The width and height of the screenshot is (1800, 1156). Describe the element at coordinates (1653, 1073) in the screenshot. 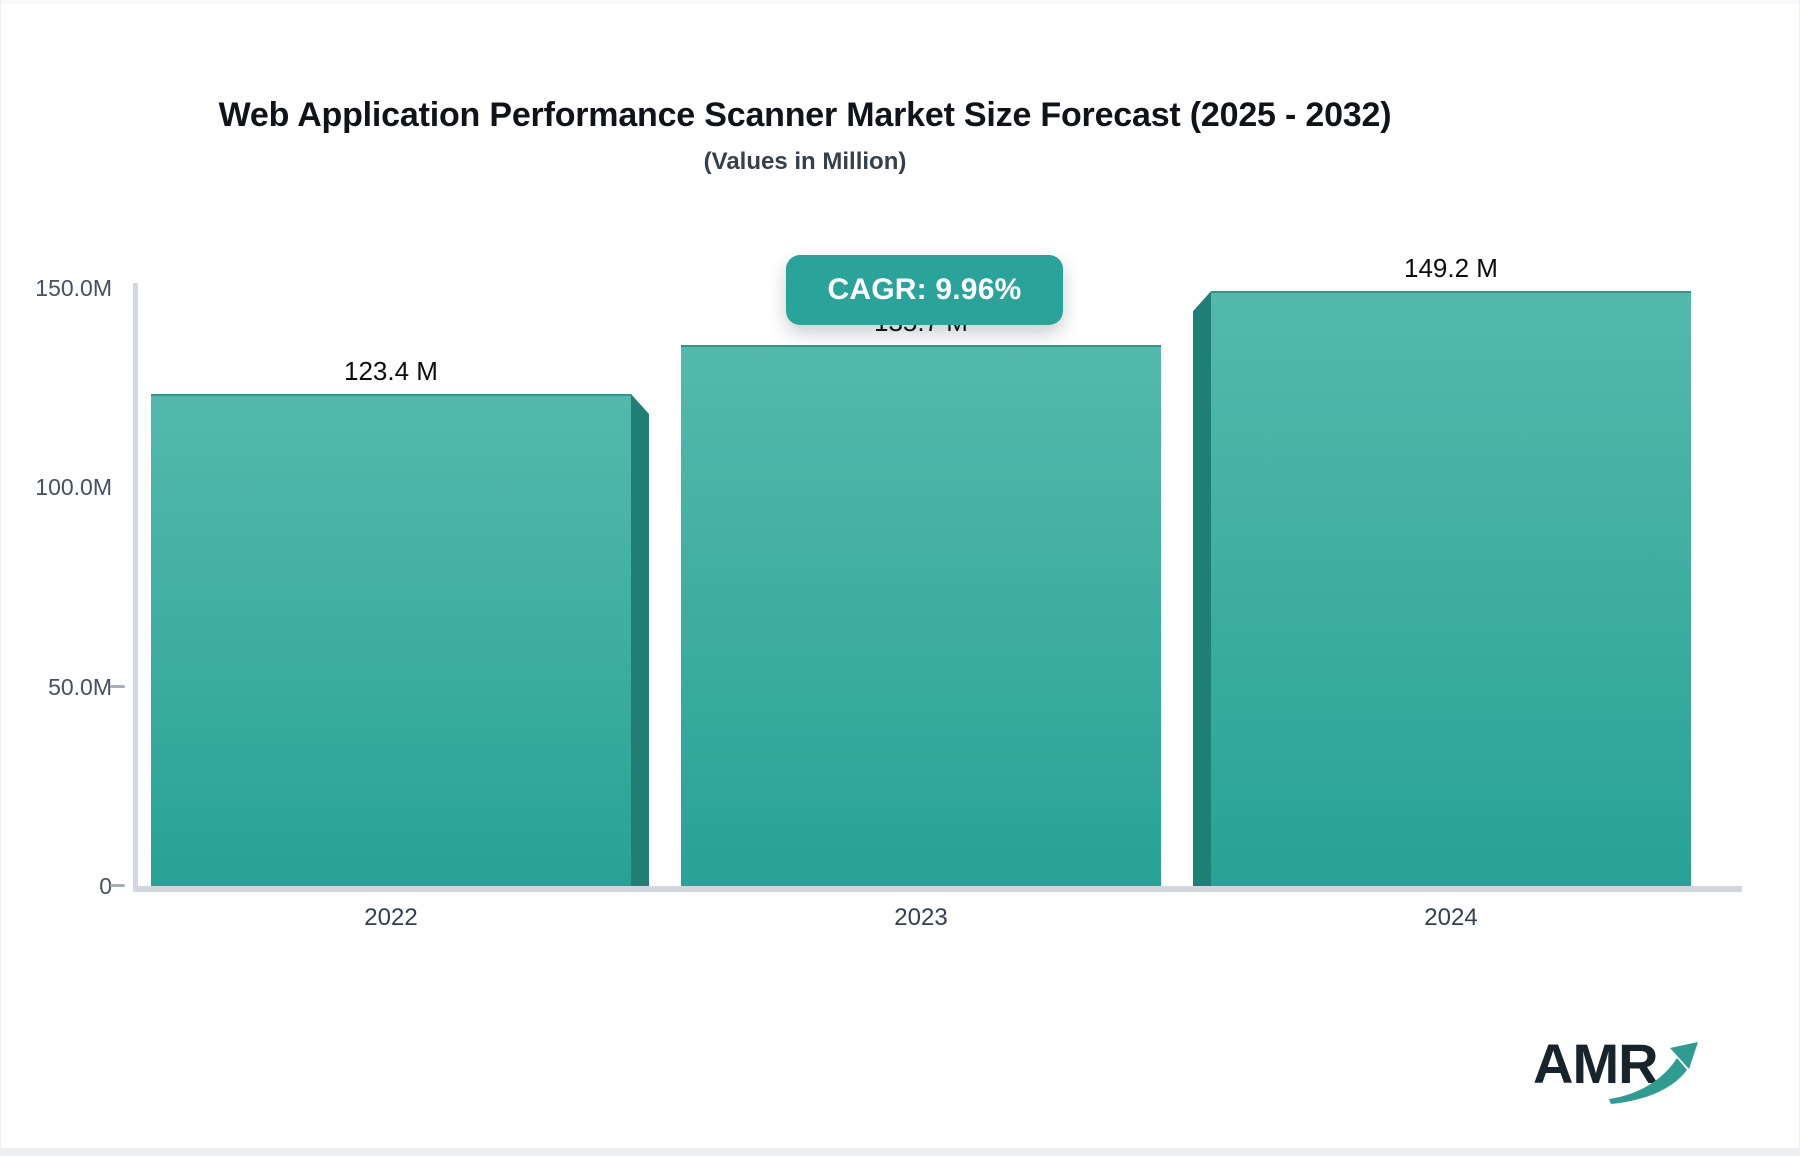

I see `growth-arrow-icon` at that location.